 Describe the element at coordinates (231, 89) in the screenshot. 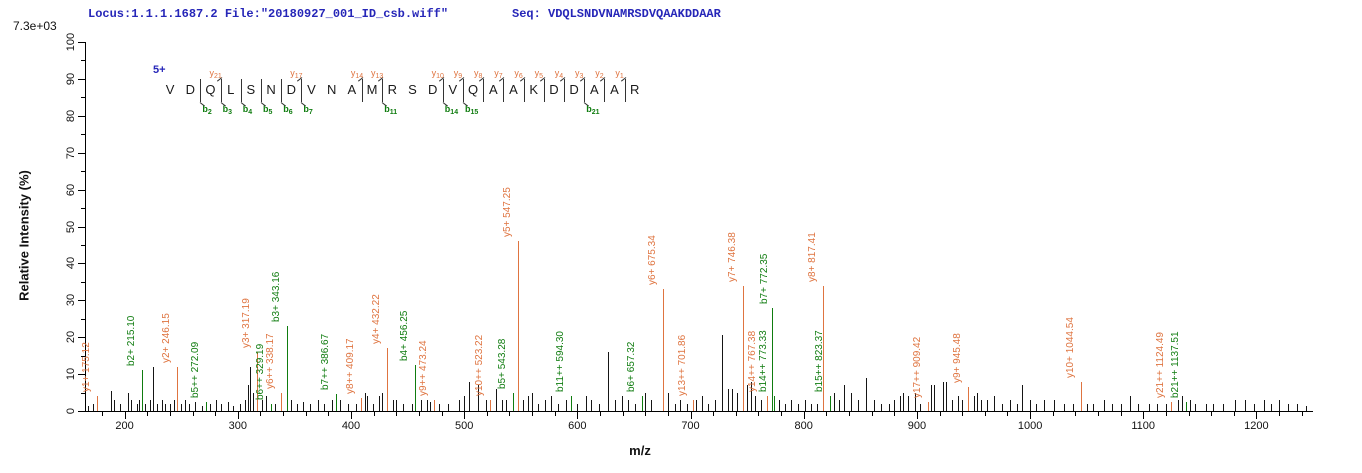

I see `residue-letter: L` at that location.